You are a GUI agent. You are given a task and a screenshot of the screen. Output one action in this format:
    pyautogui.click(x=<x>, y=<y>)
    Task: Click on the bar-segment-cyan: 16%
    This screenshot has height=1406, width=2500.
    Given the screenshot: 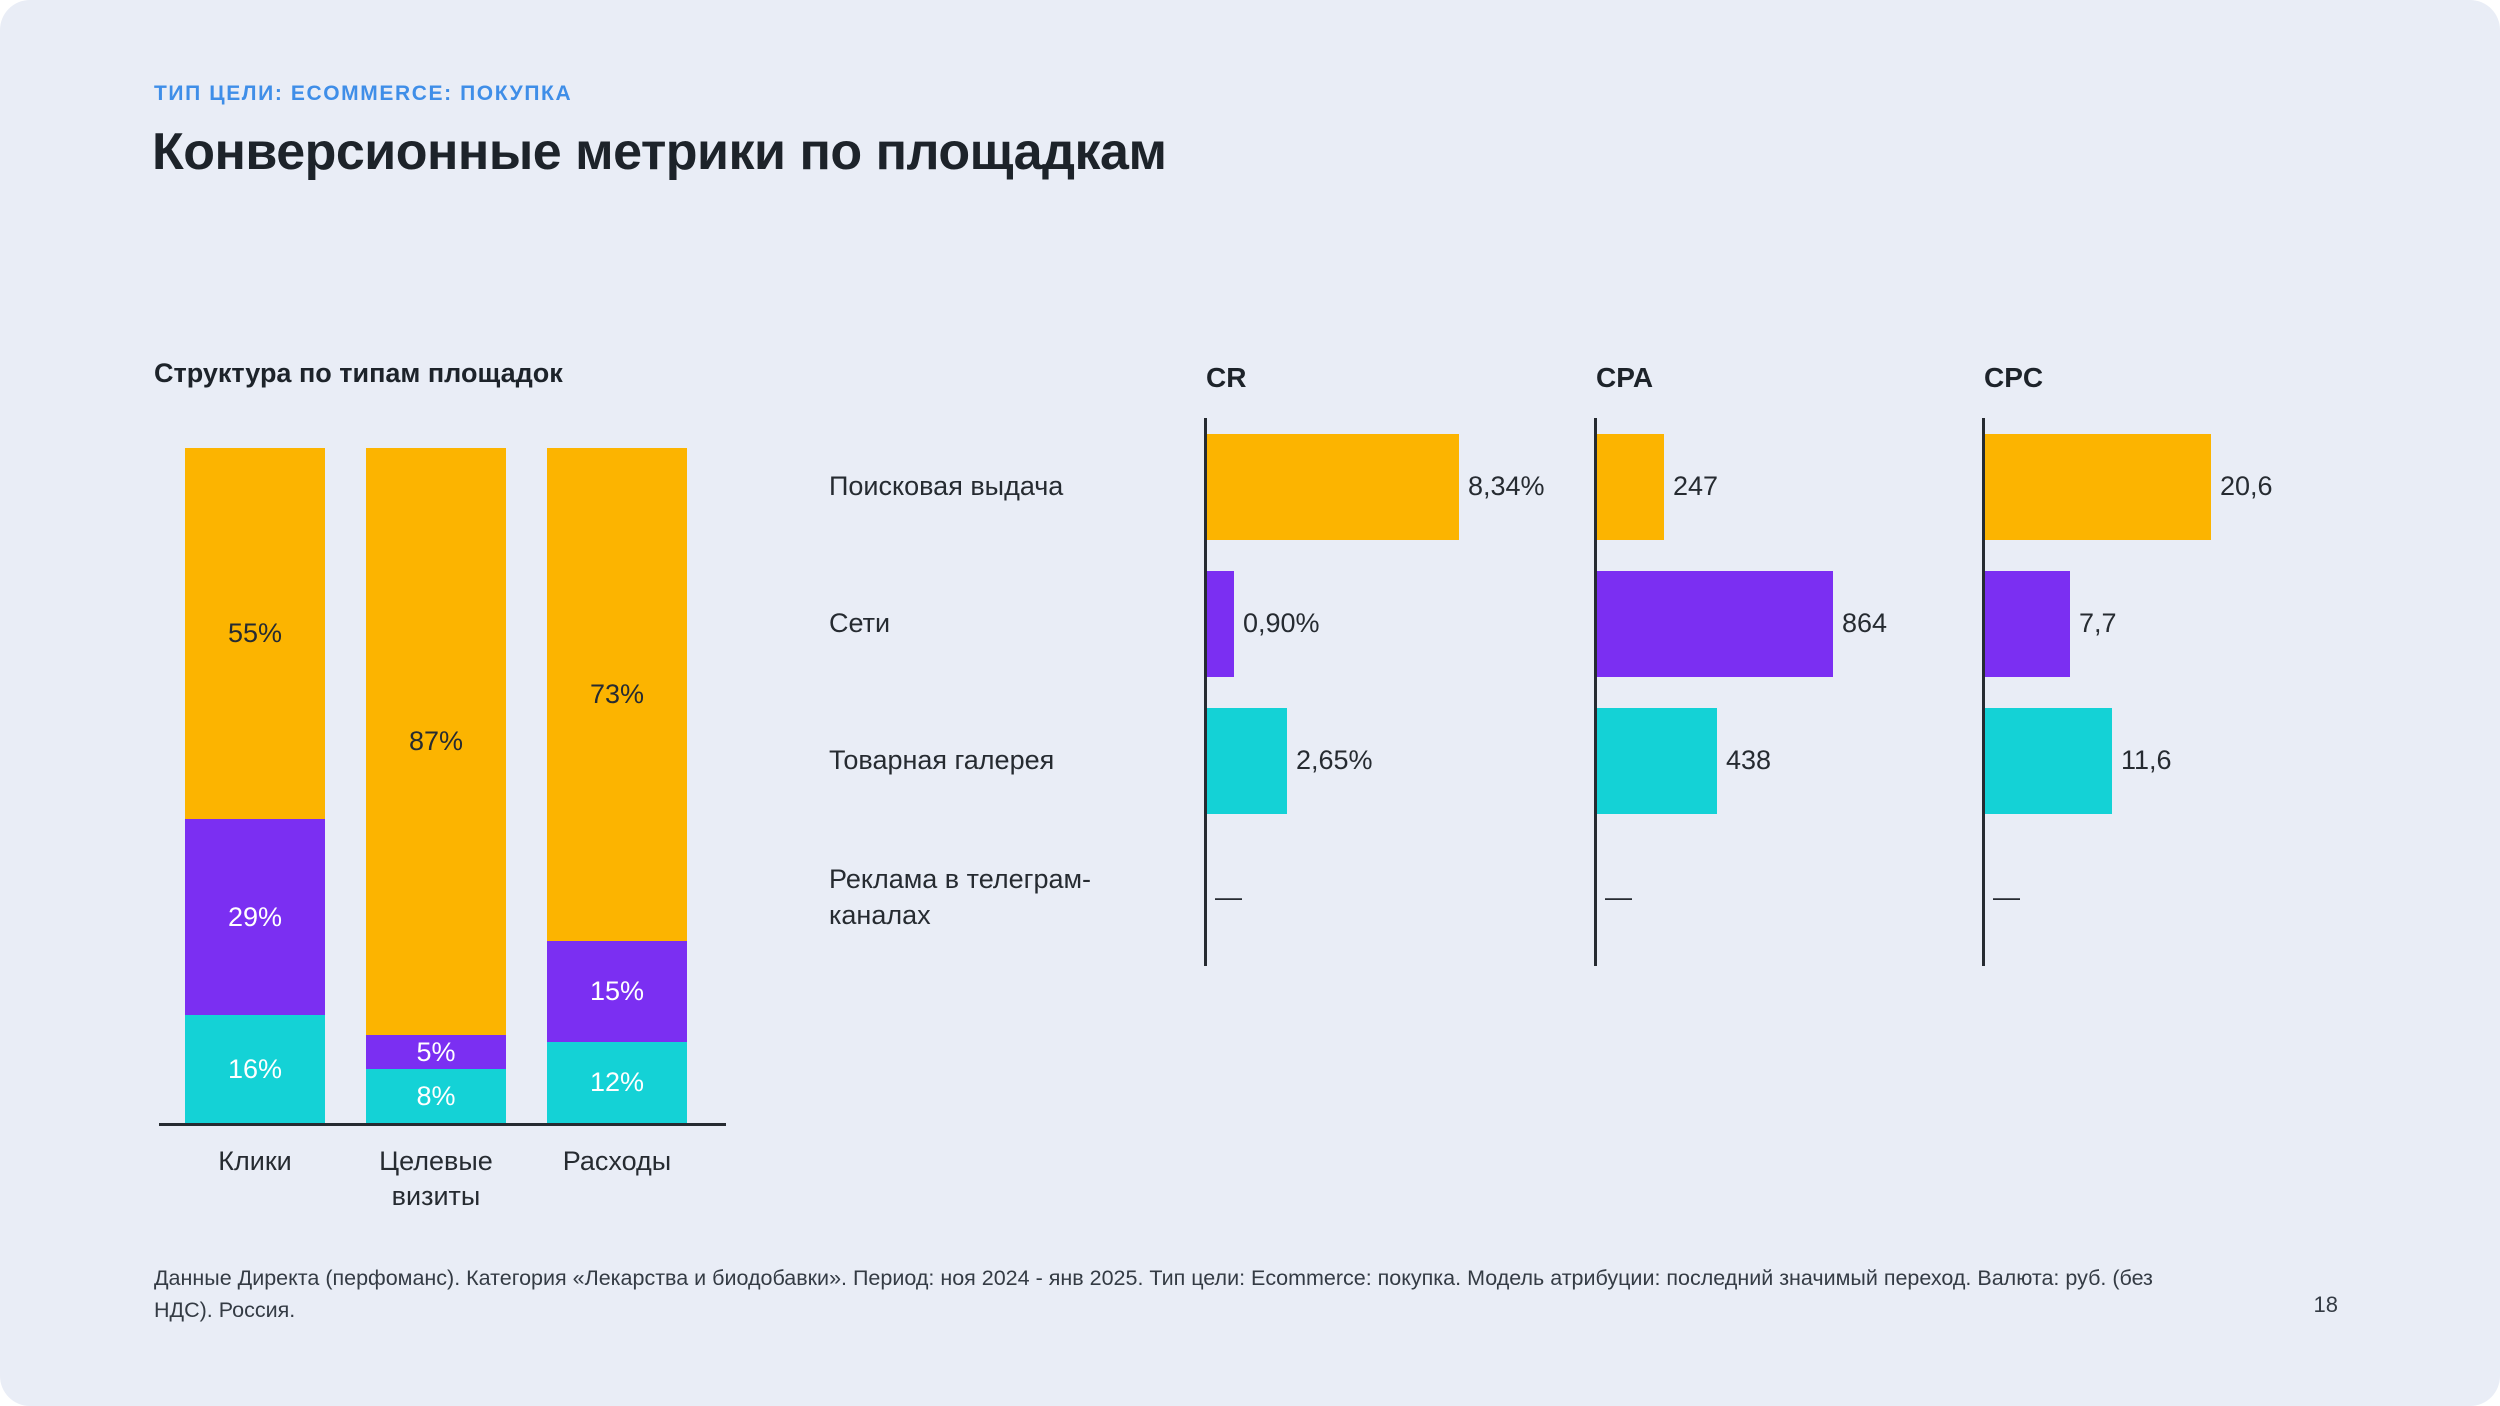 What is the action you would take?
    pyautogui.click(x=255, y=1069)
    